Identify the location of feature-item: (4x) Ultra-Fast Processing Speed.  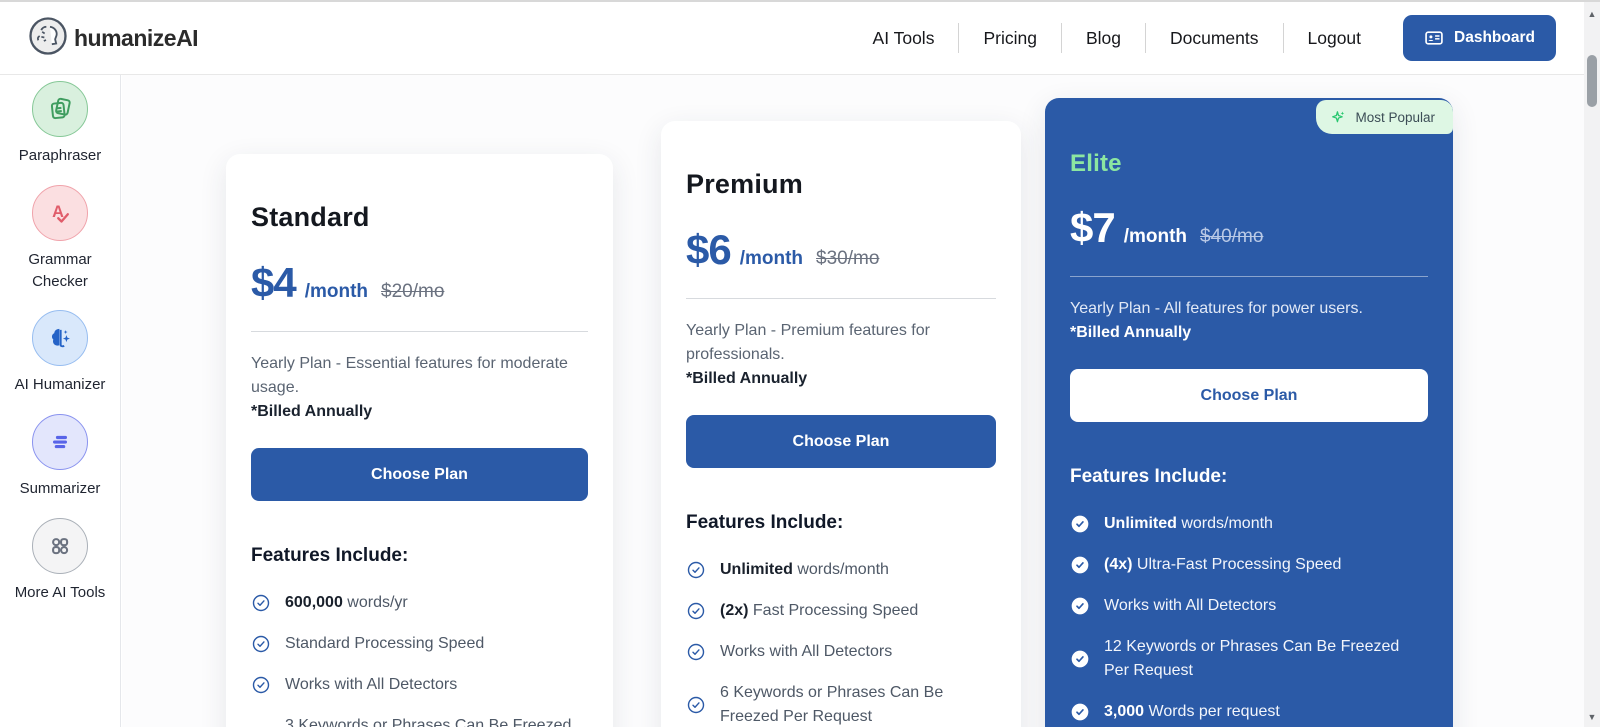
(1249, 565).